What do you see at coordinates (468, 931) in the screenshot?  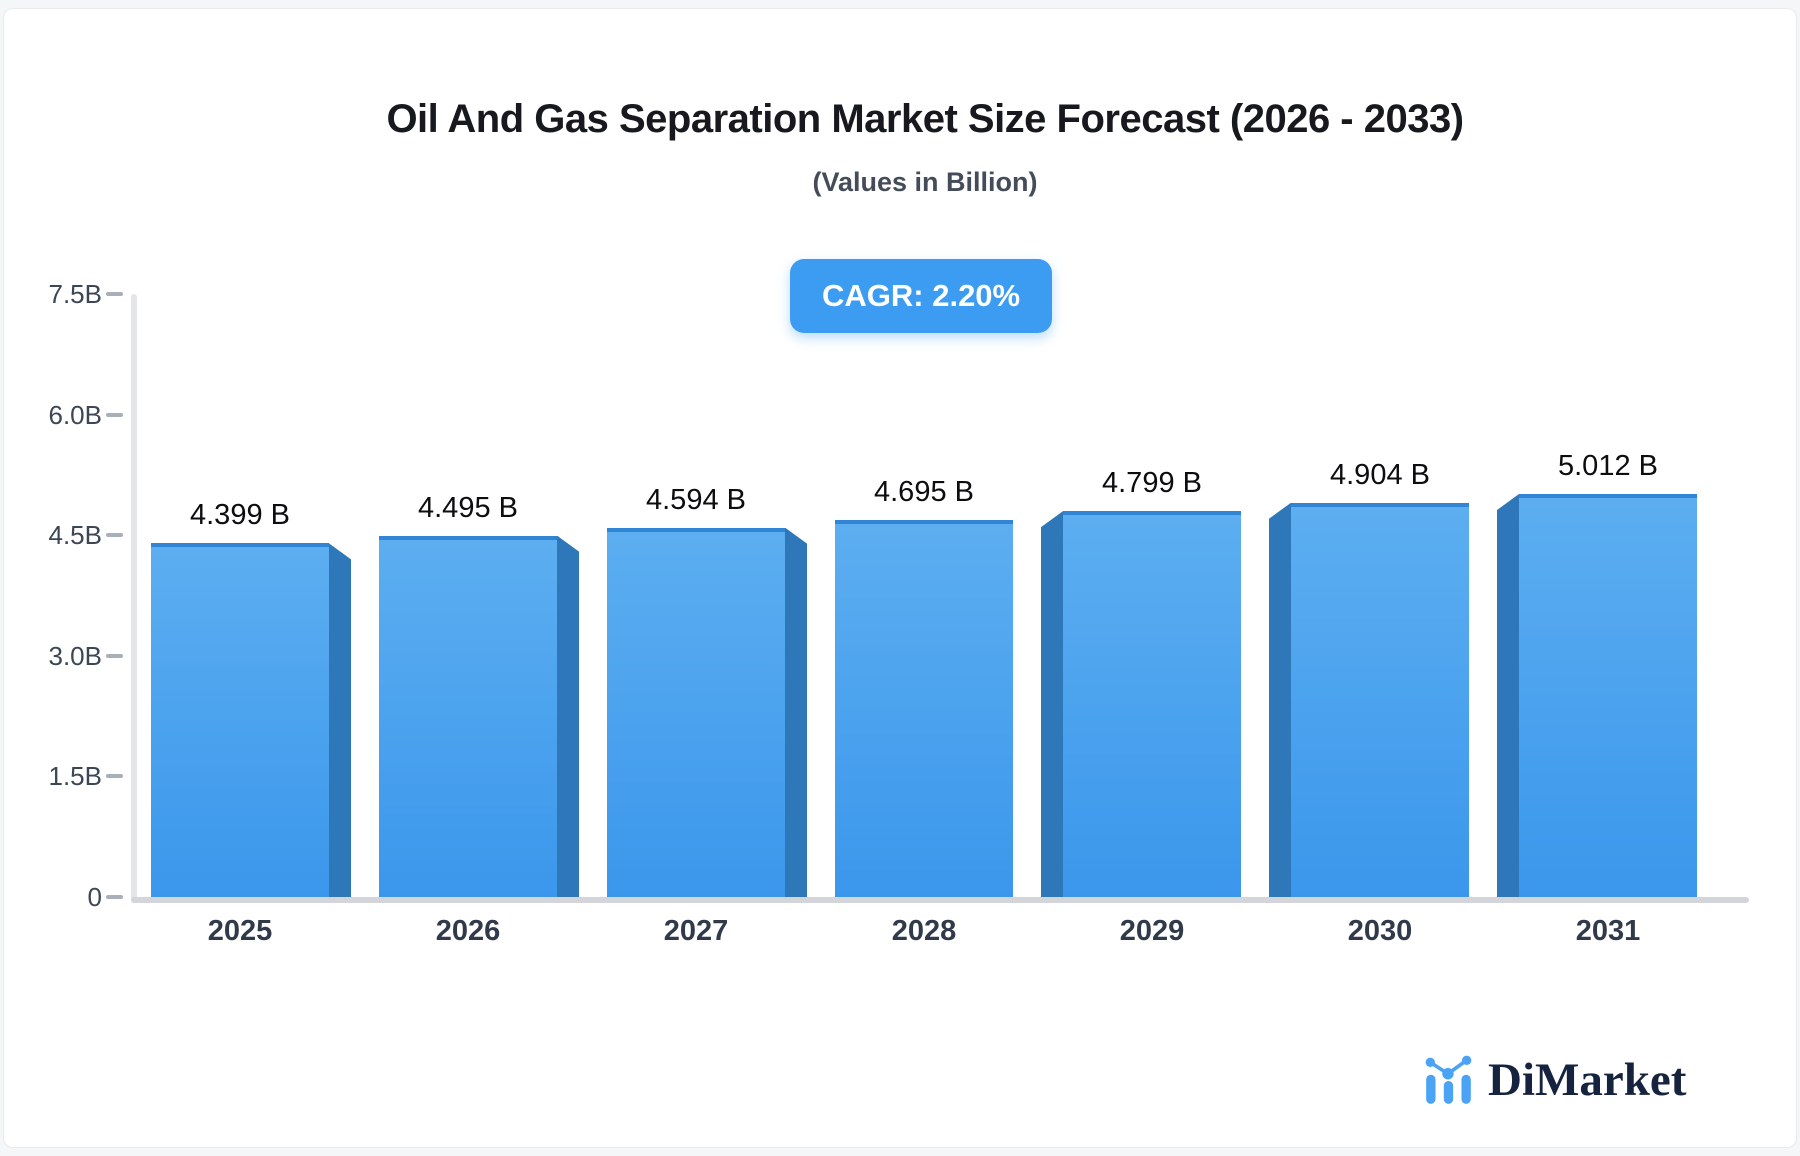 I see `x-tick-label: 2026` at bounding box center [468, 931].